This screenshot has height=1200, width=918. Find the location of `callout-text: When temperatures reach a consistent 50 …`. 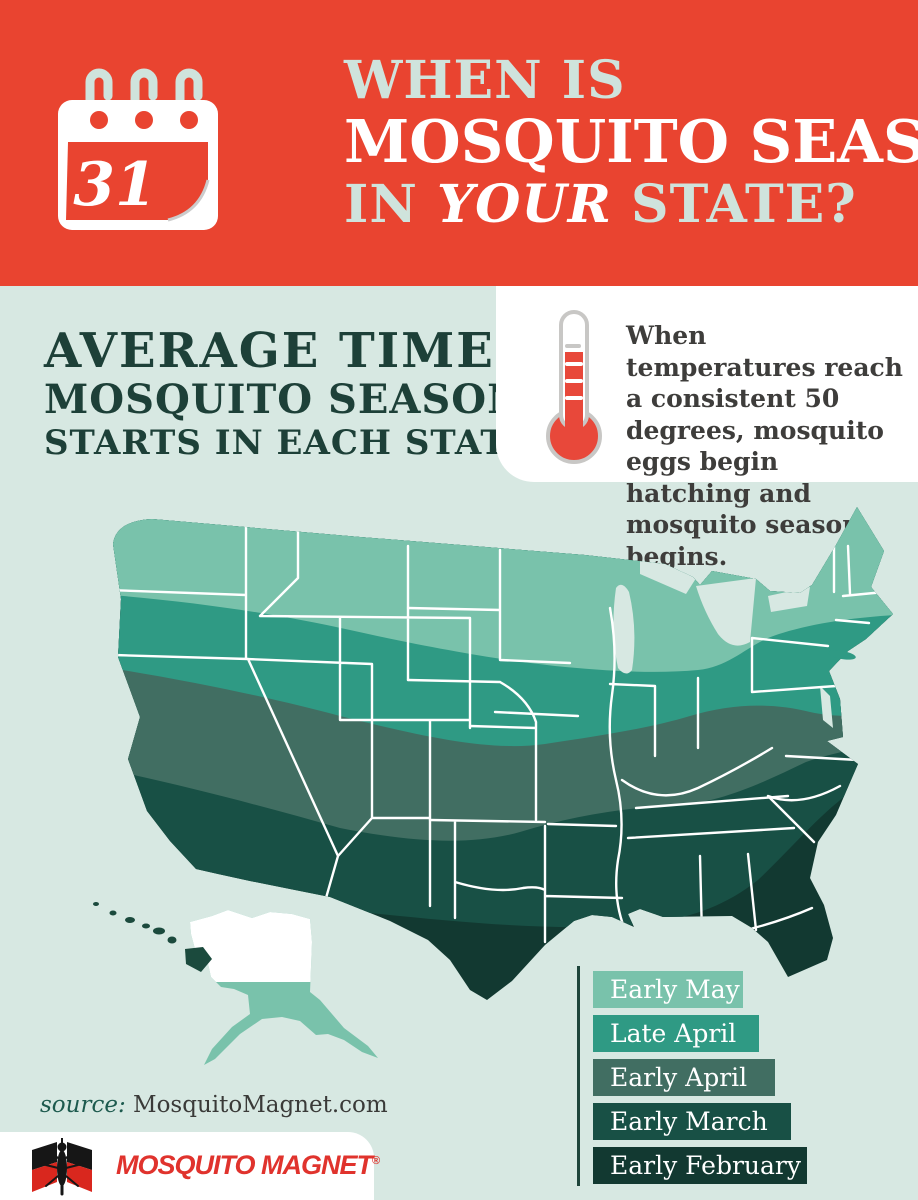

callout-text: When temperatures reach a consistent 50 … is located at coordinates (764, 446).